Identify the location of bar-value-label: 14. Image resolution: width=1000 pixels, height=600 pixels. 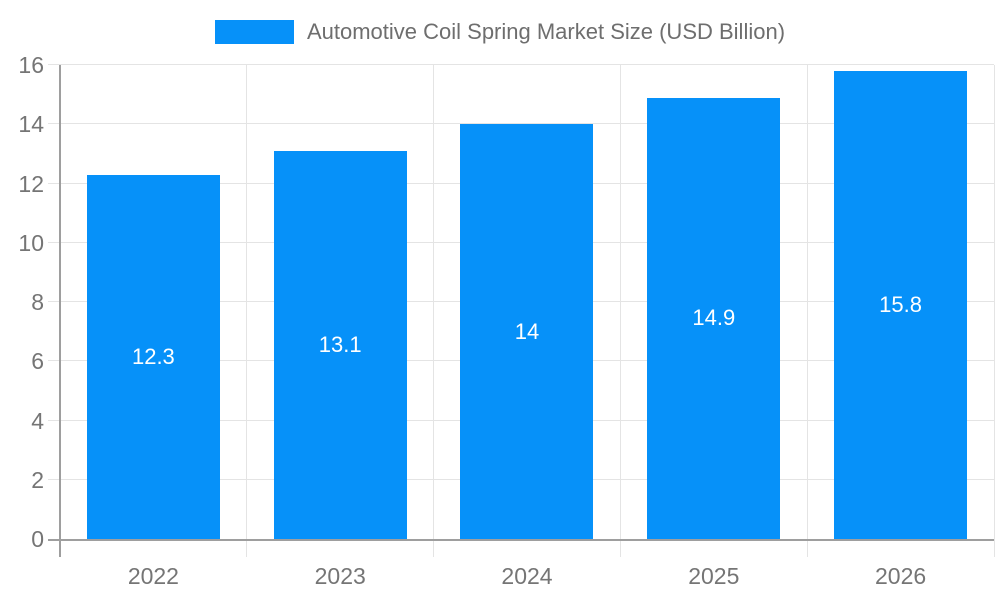
(527, 331).